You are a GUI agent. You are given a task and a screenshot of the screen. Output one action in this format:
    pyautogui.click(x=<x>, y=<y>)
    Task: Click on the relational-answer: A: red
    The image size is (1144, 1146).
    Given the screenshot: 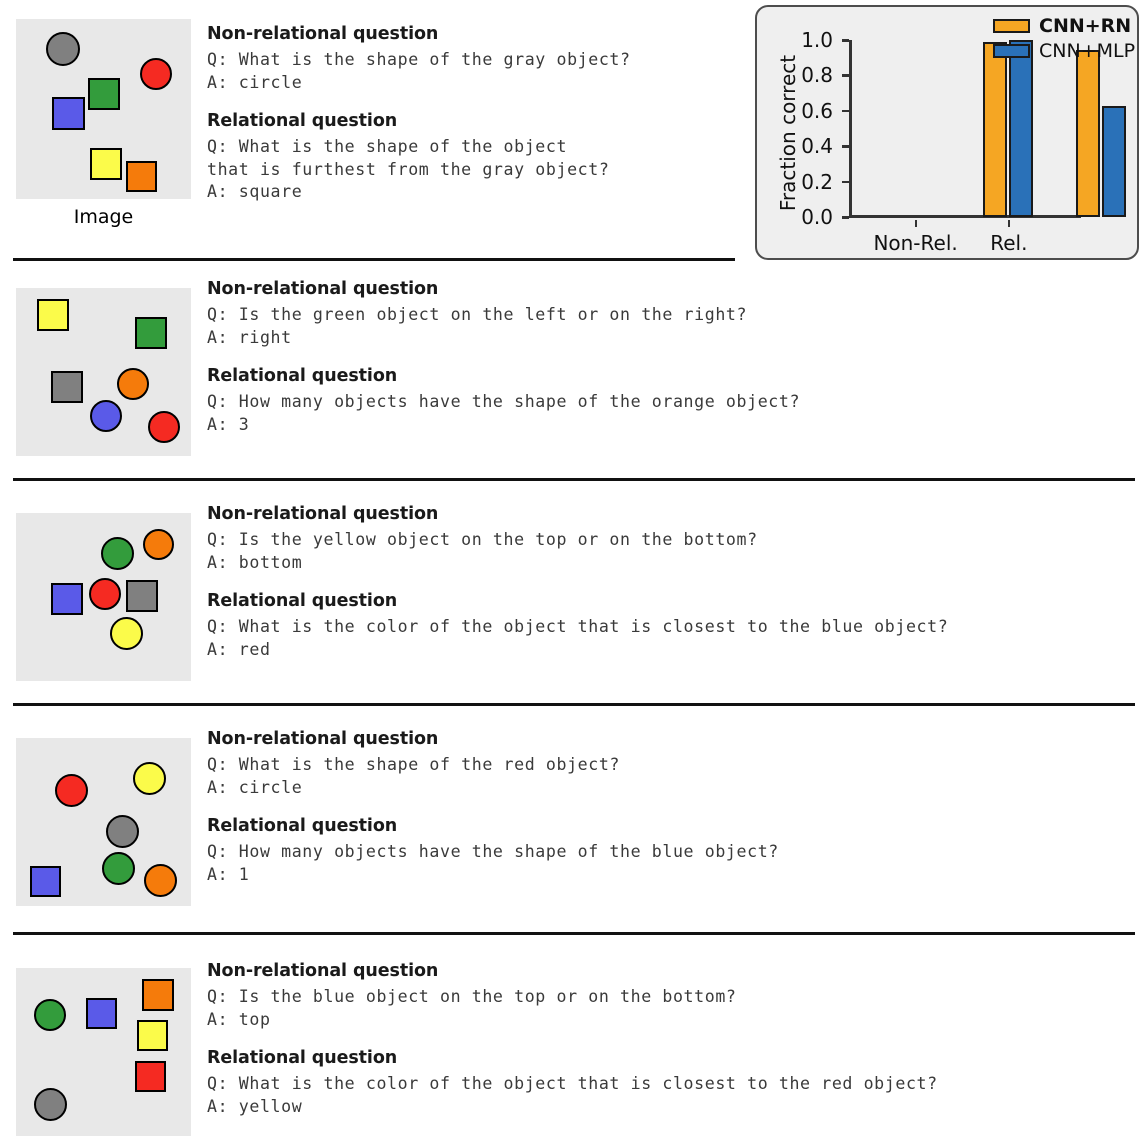 What is the action you would take?
    pyautogui.click(x=239, y=649)
    